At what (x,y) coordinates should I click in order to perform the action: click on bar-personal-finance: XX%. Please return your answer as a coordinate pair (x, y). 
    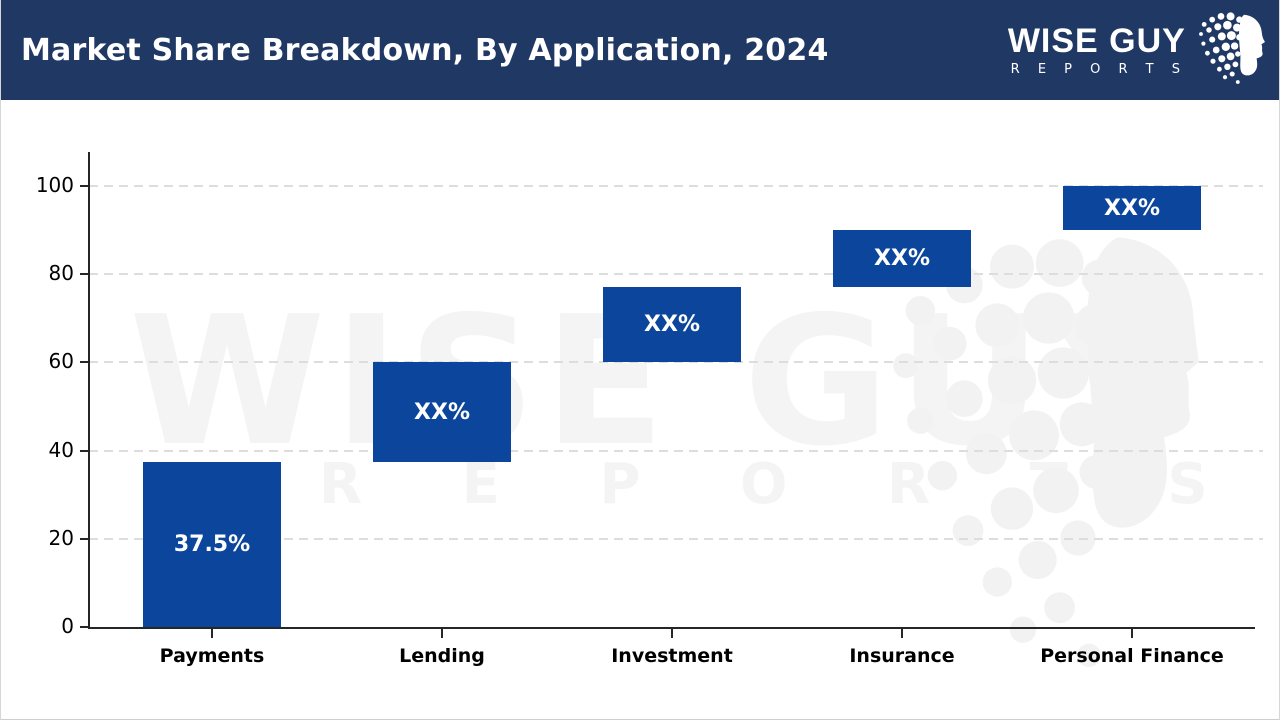
    Looking at the image, I should click on (1132, 208).